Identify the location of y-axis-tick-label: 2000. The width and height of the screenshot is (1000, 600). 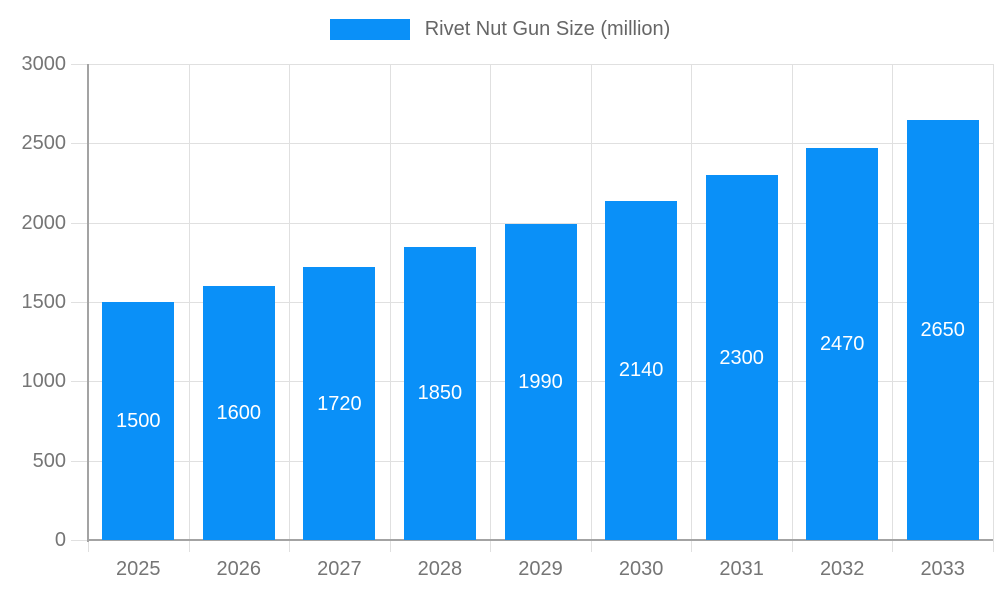
(44, 223).